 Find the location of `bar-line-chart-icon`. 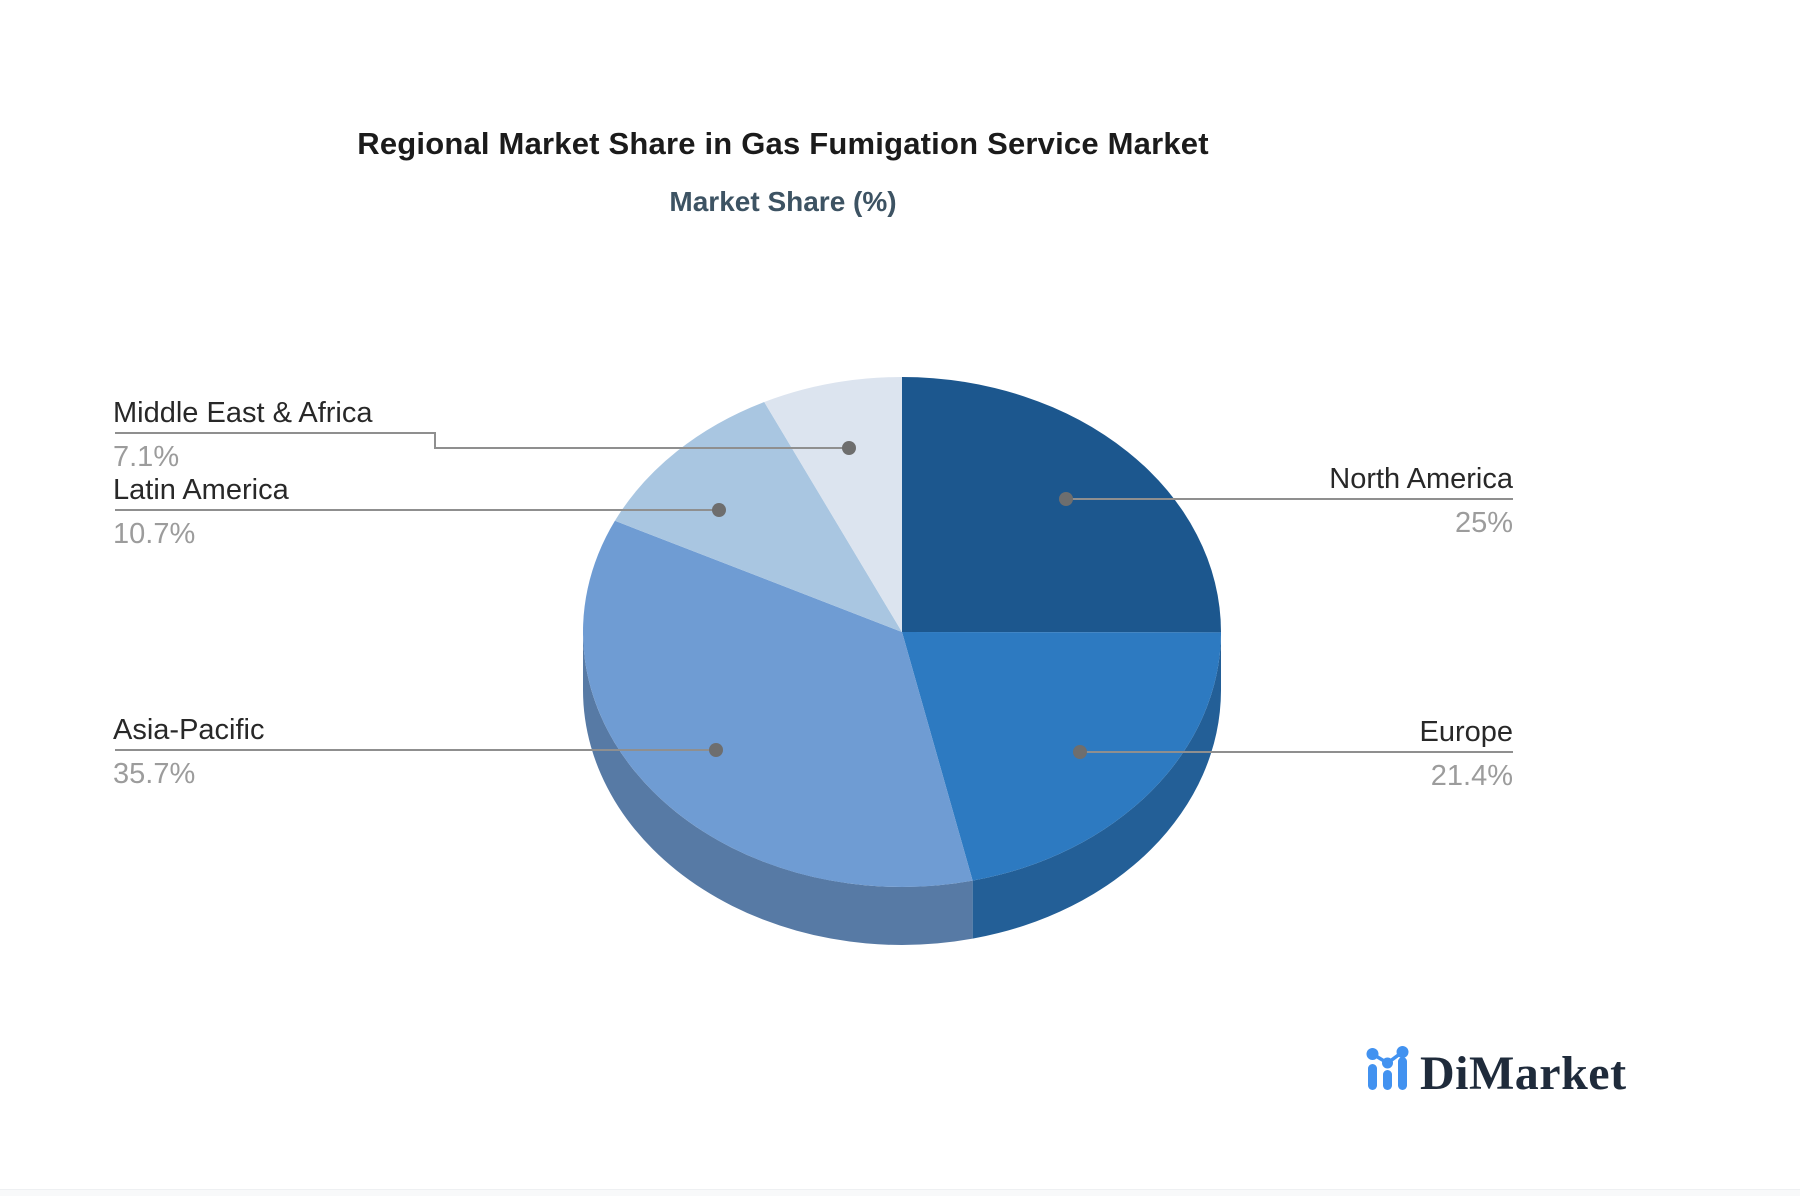

bar-line-chart-icon is located at coordinates (1387, 1068).